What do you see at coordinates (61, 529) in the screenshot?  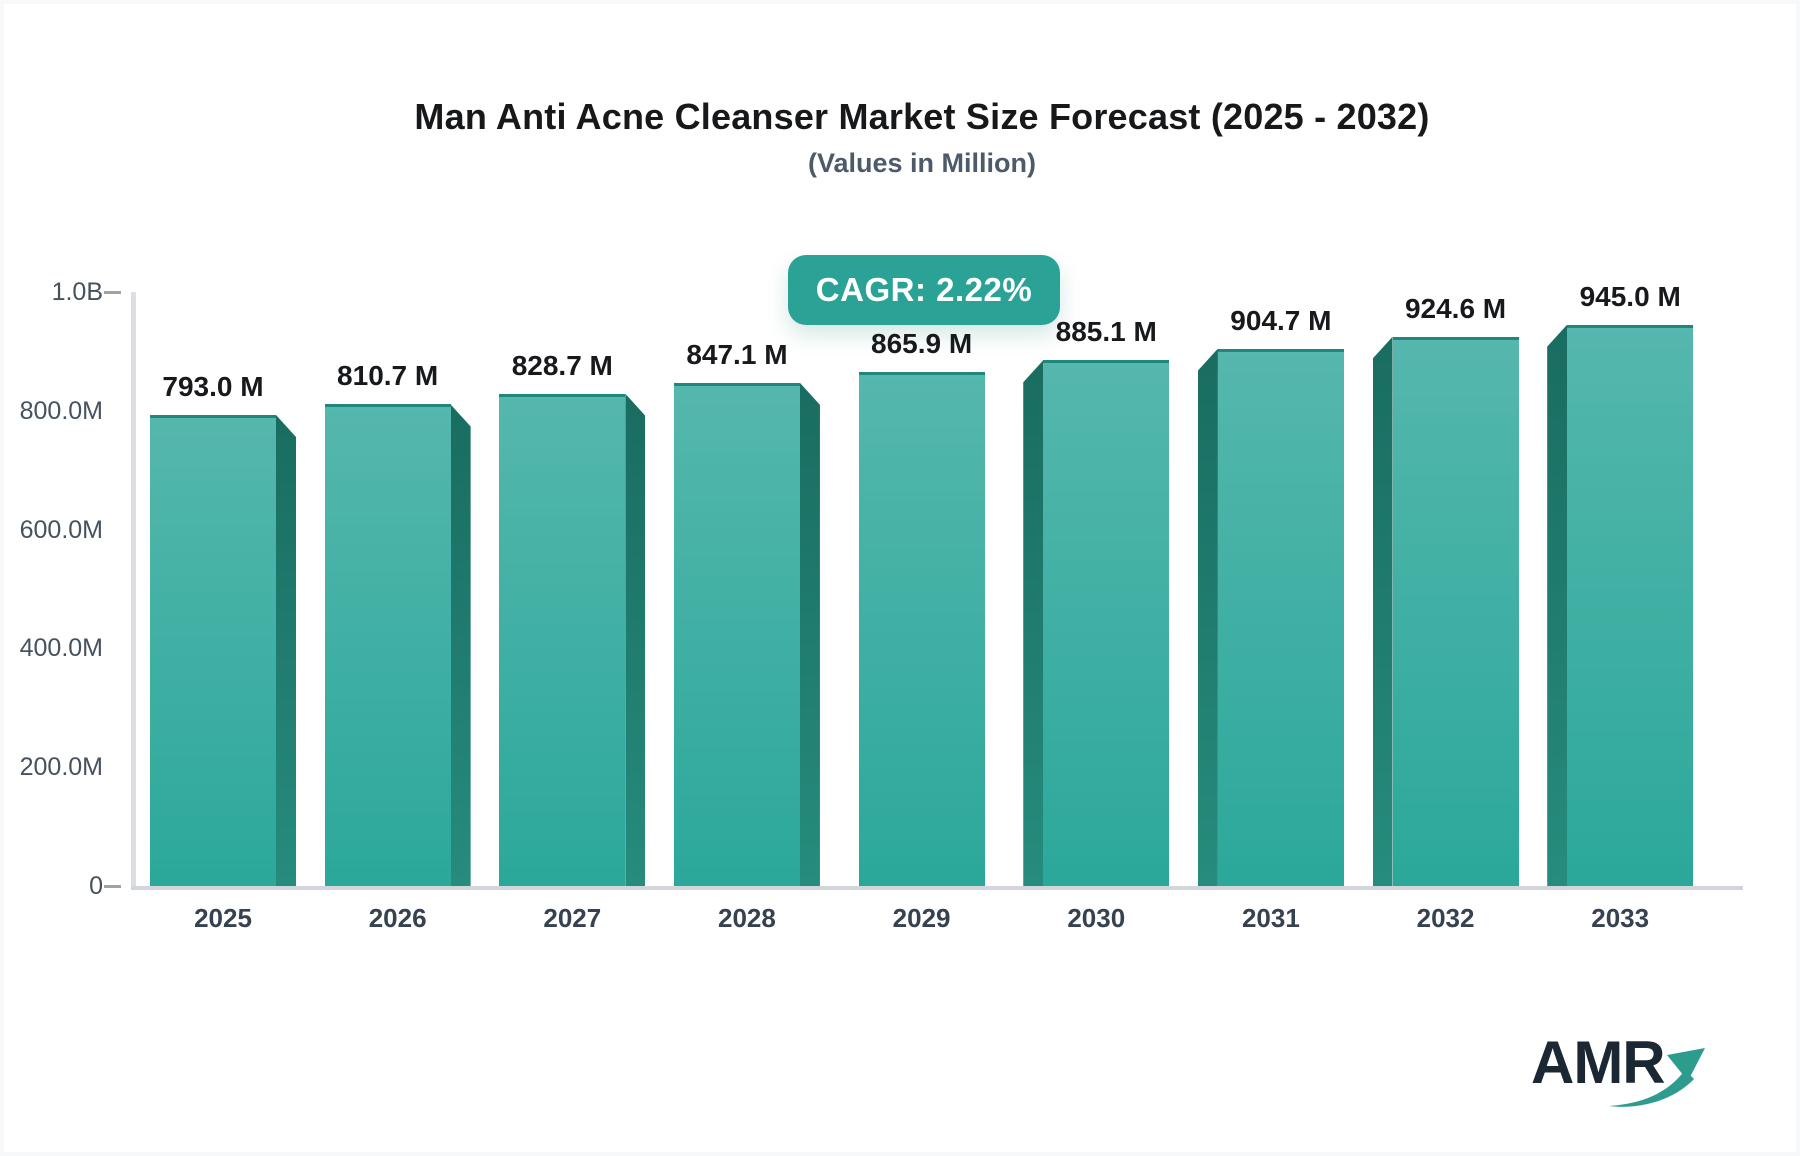 I see `y-axis-tick-label: 600.0M` at bounding box center [61, 529].